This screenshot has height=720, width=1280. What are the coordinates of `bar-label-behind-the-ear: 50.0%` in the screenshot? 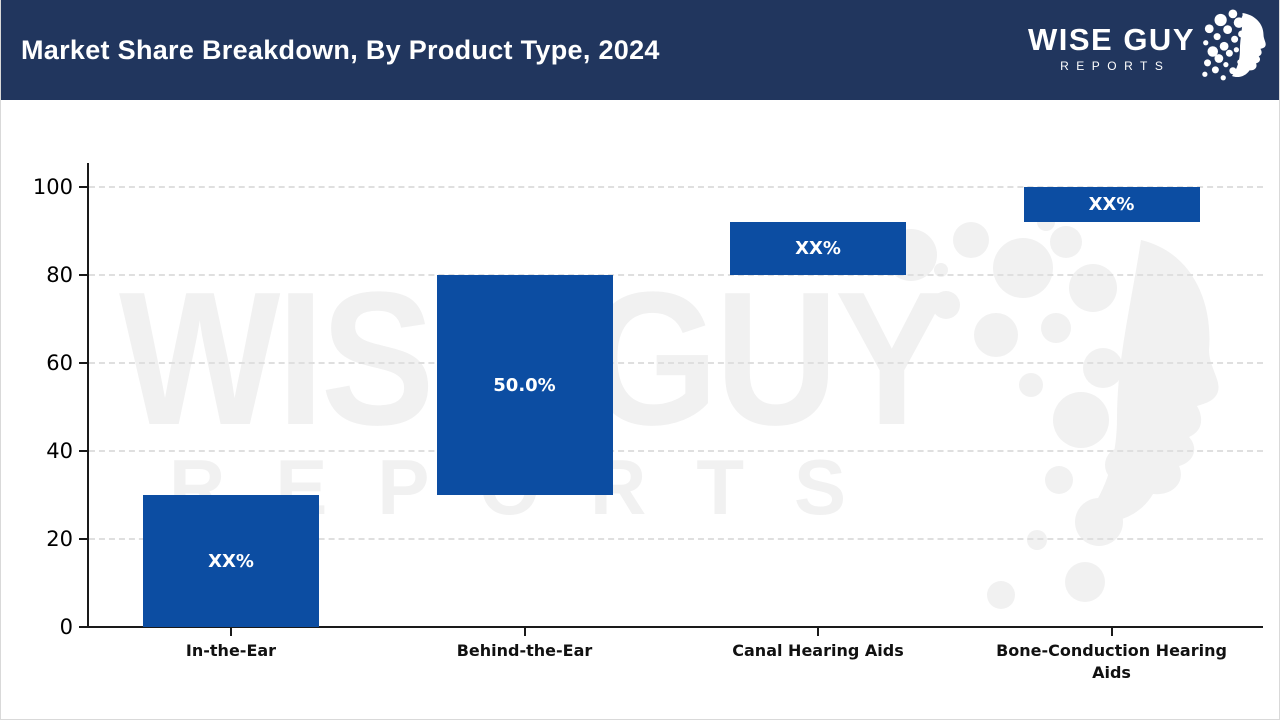 It's located at (524, 385).